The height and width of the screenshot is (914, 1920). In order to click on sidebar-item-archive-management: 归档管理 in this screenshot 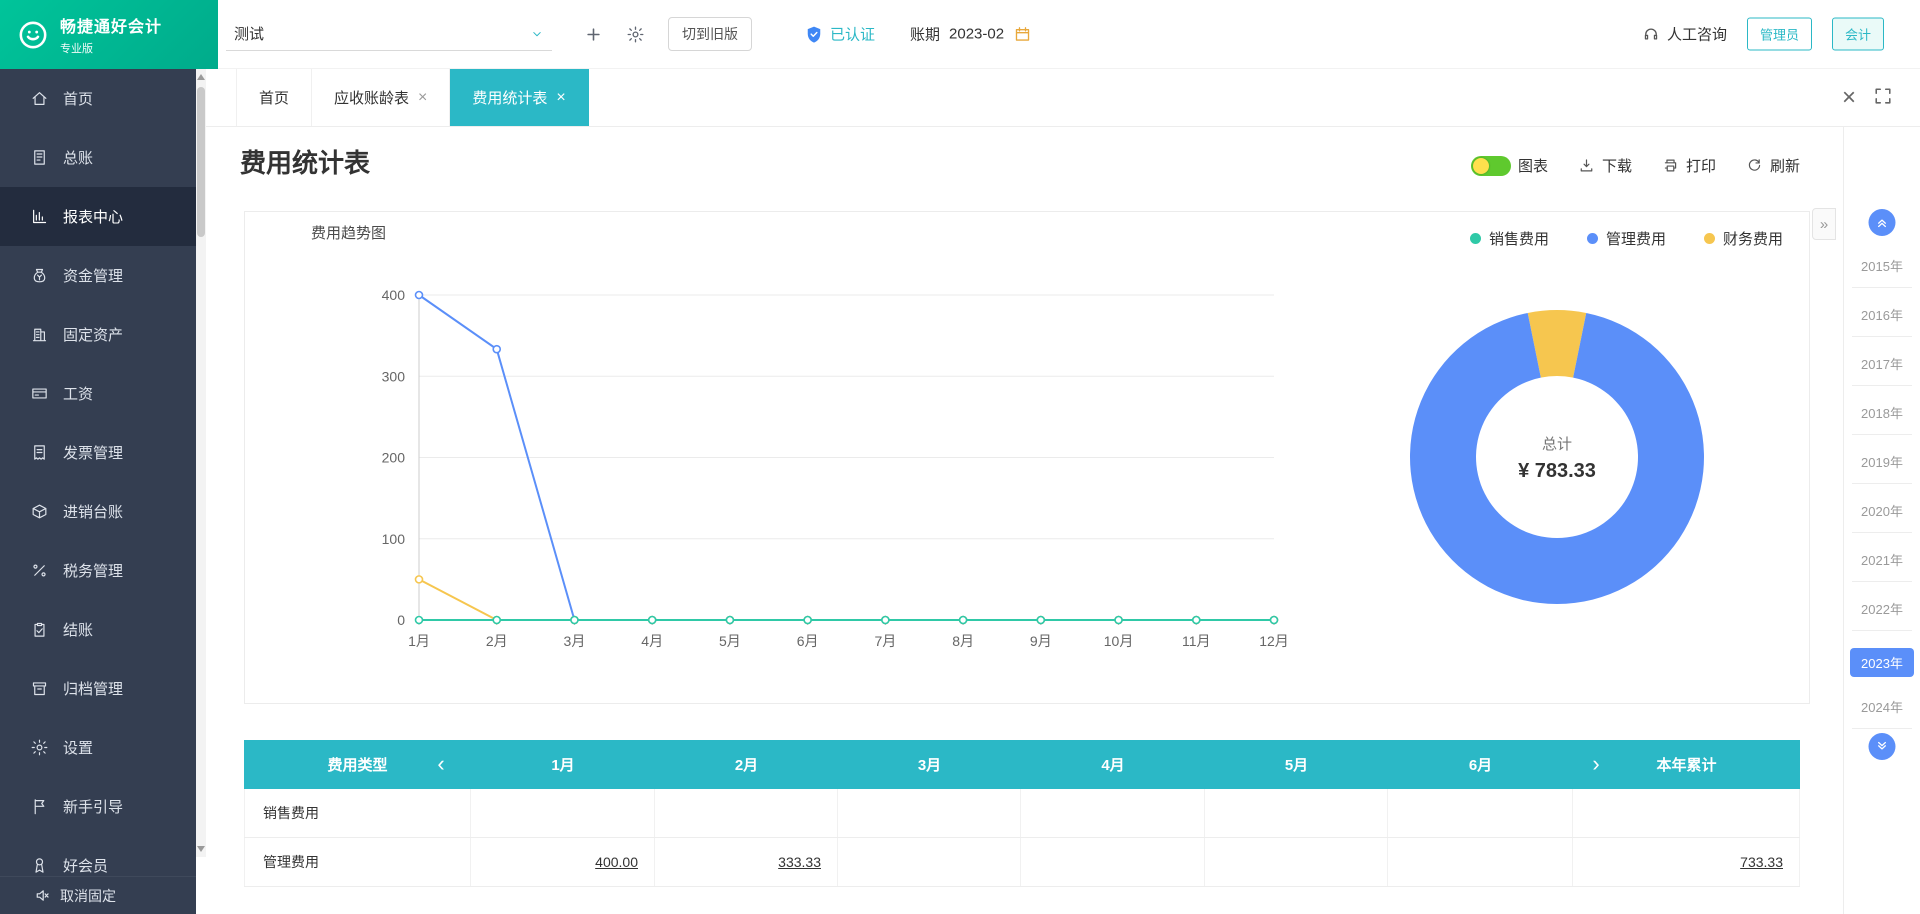, I will do `click(98, 688)`.